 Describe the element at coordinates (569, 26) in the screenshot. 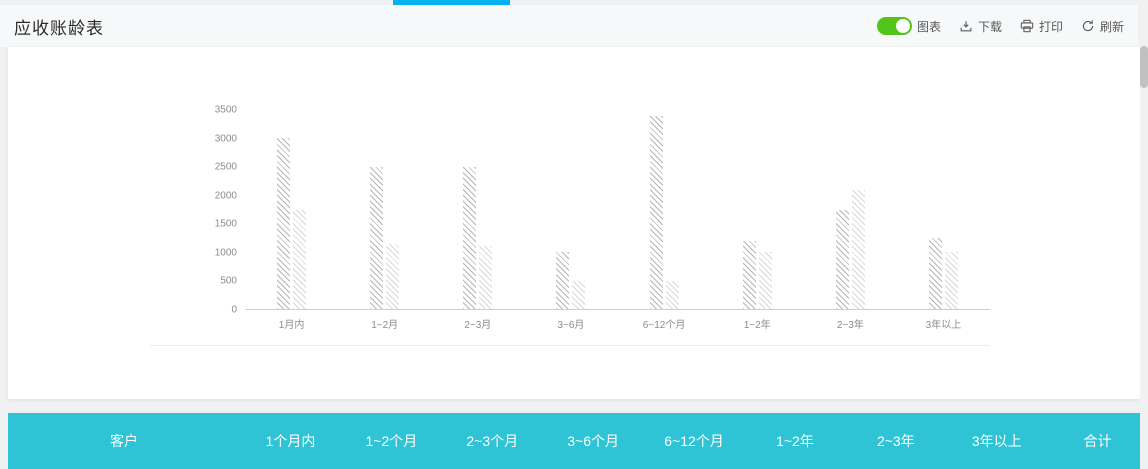

I see `page-header: 应收账龄表 图表 下载` at that location.